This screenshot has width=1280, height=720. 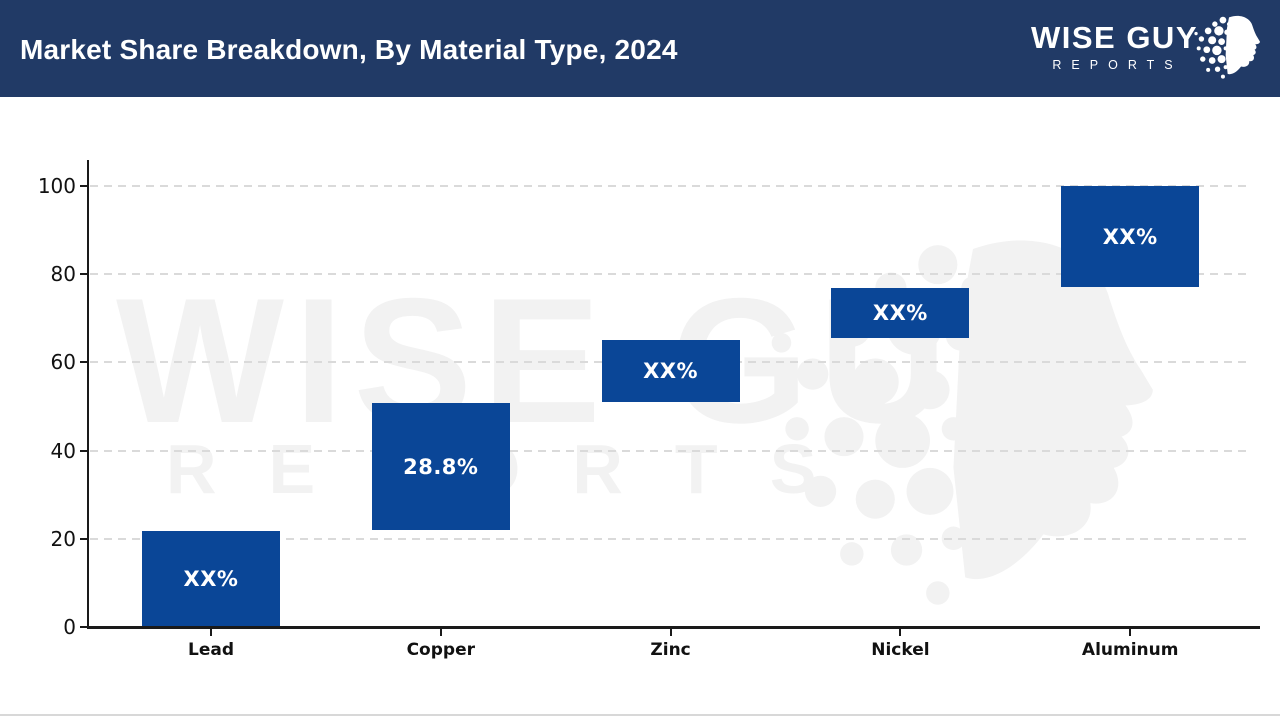 I want to click on x-axis-spine, so click(x=673, y=627).